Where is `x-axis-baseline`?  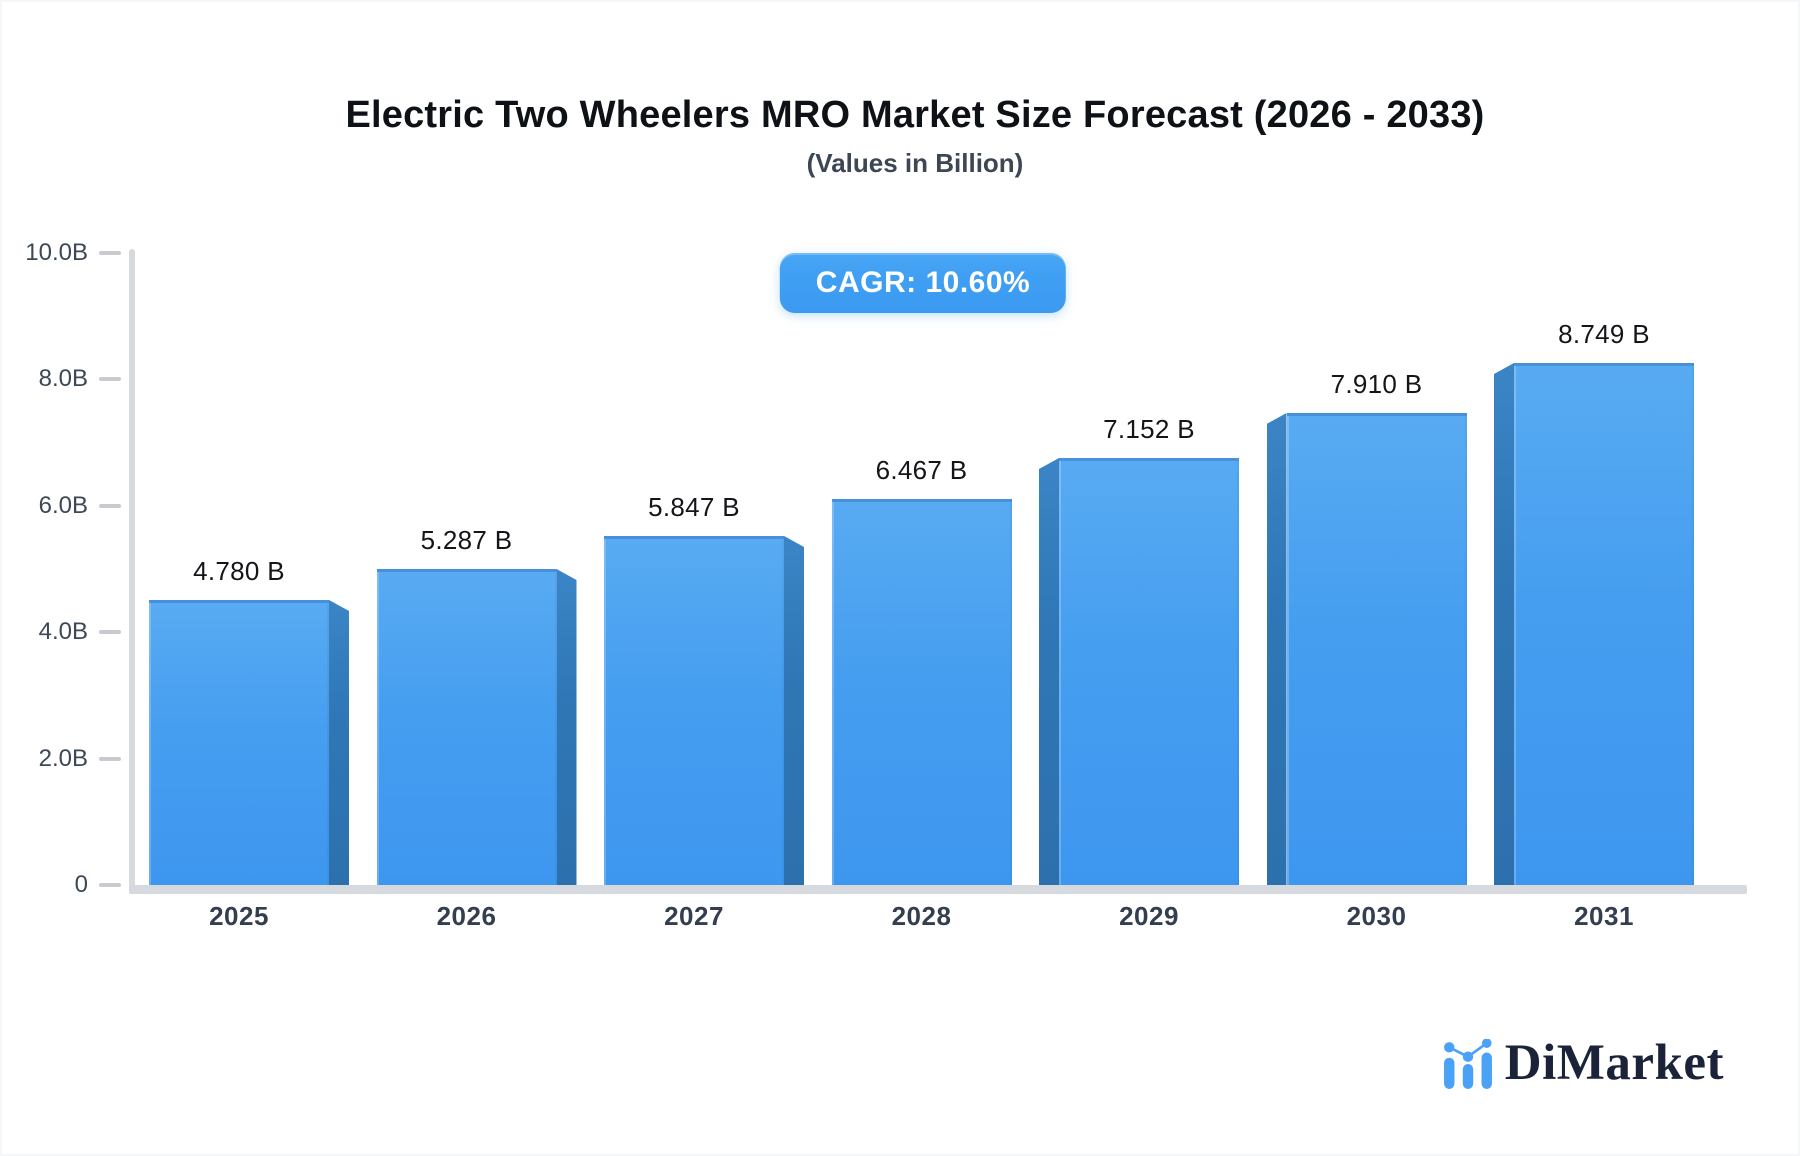 x-axis-baseline is located at coordinates (938, 889).